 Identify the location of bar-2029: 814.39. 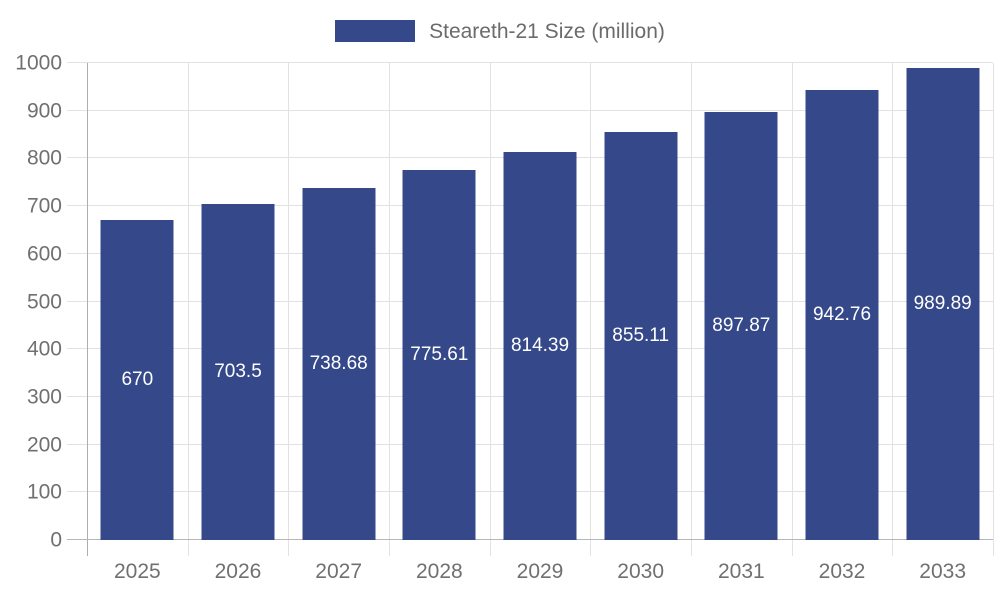
(540, 345).